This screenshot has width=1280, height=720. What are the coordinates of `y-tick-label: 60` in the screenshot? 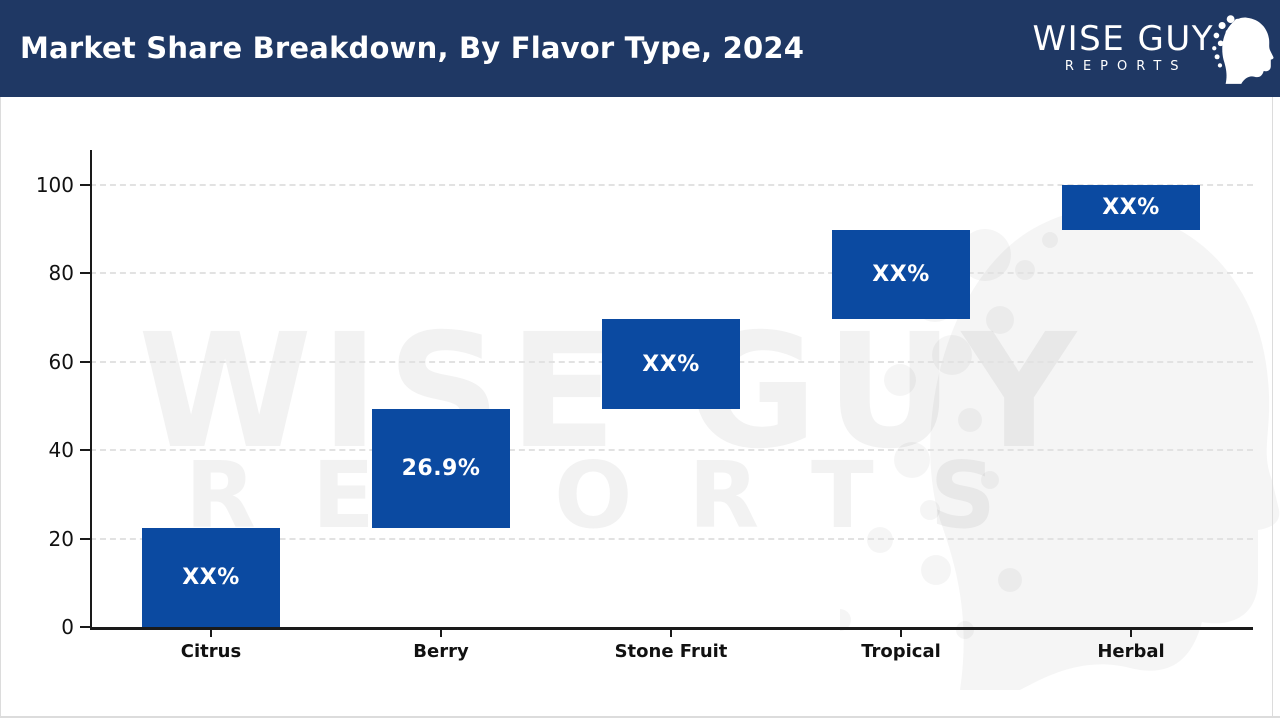 It's located at (61, 361).